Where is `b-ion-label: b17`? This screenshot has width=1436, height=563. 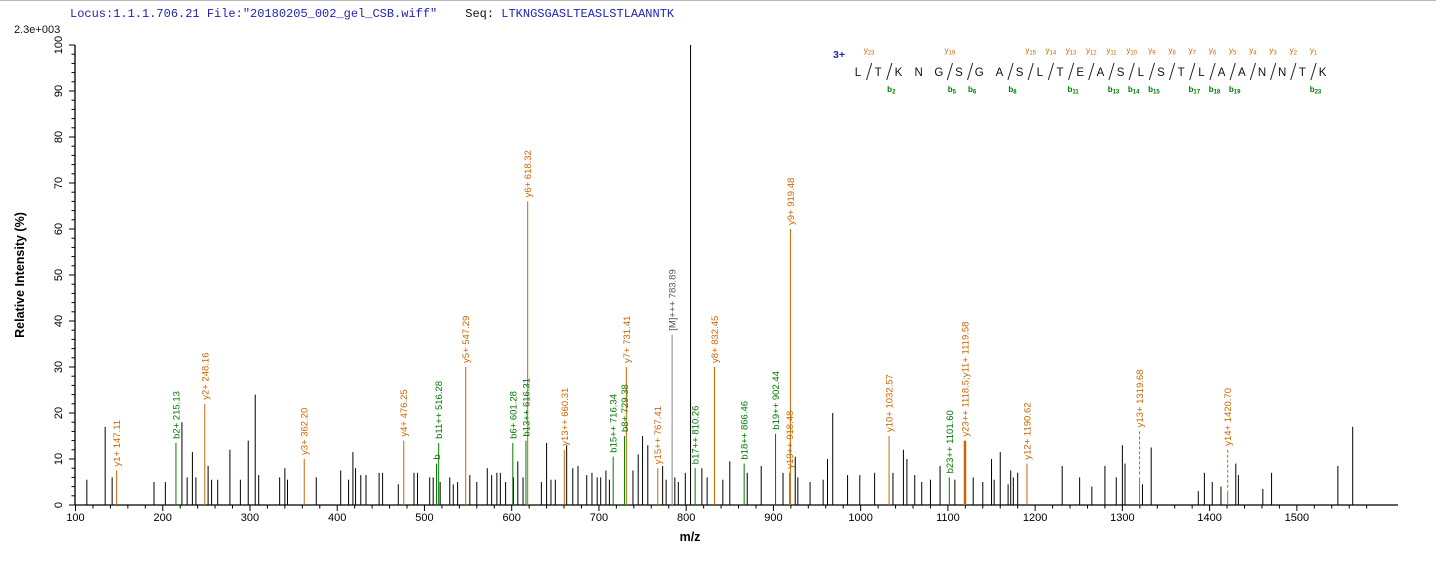
b-ion-label: b17 is located at coordinates (1195, 90).